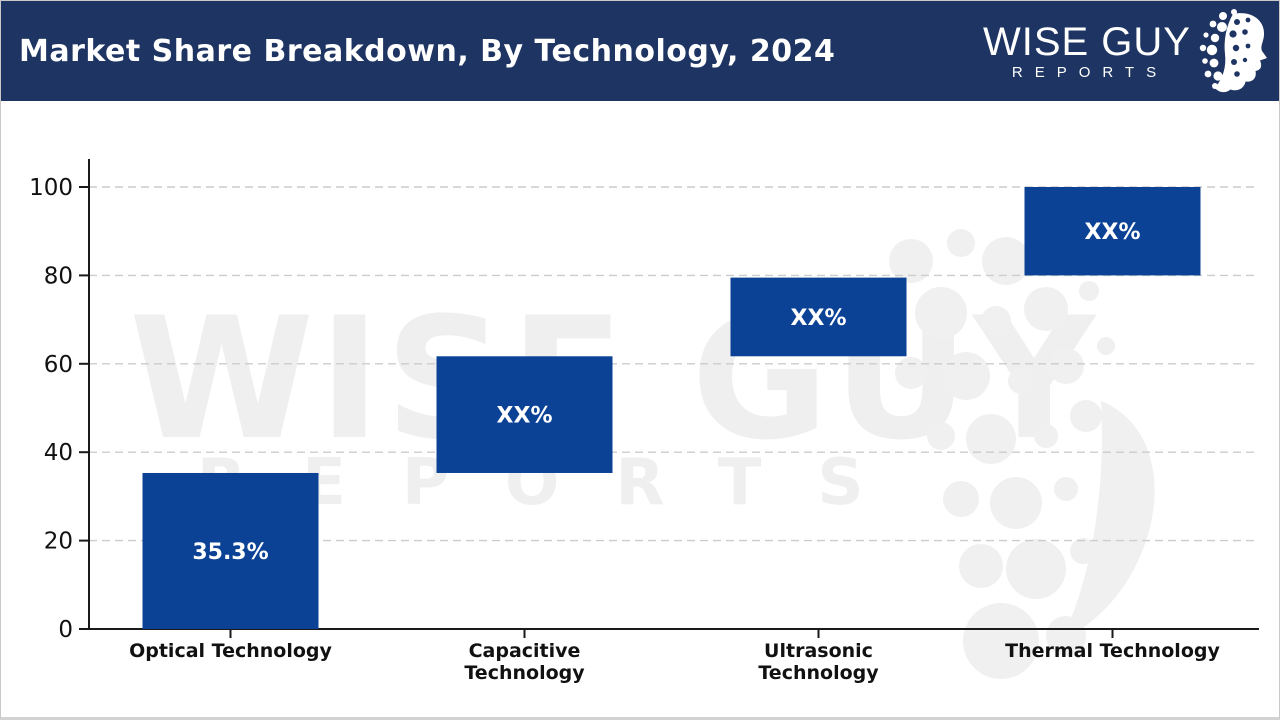 This screenshot has height=720, width=1280. What do you see at coordinates (65, 630) in the screenshot?
I see `y-tick-label: 0` at bounding box center [65, 630].